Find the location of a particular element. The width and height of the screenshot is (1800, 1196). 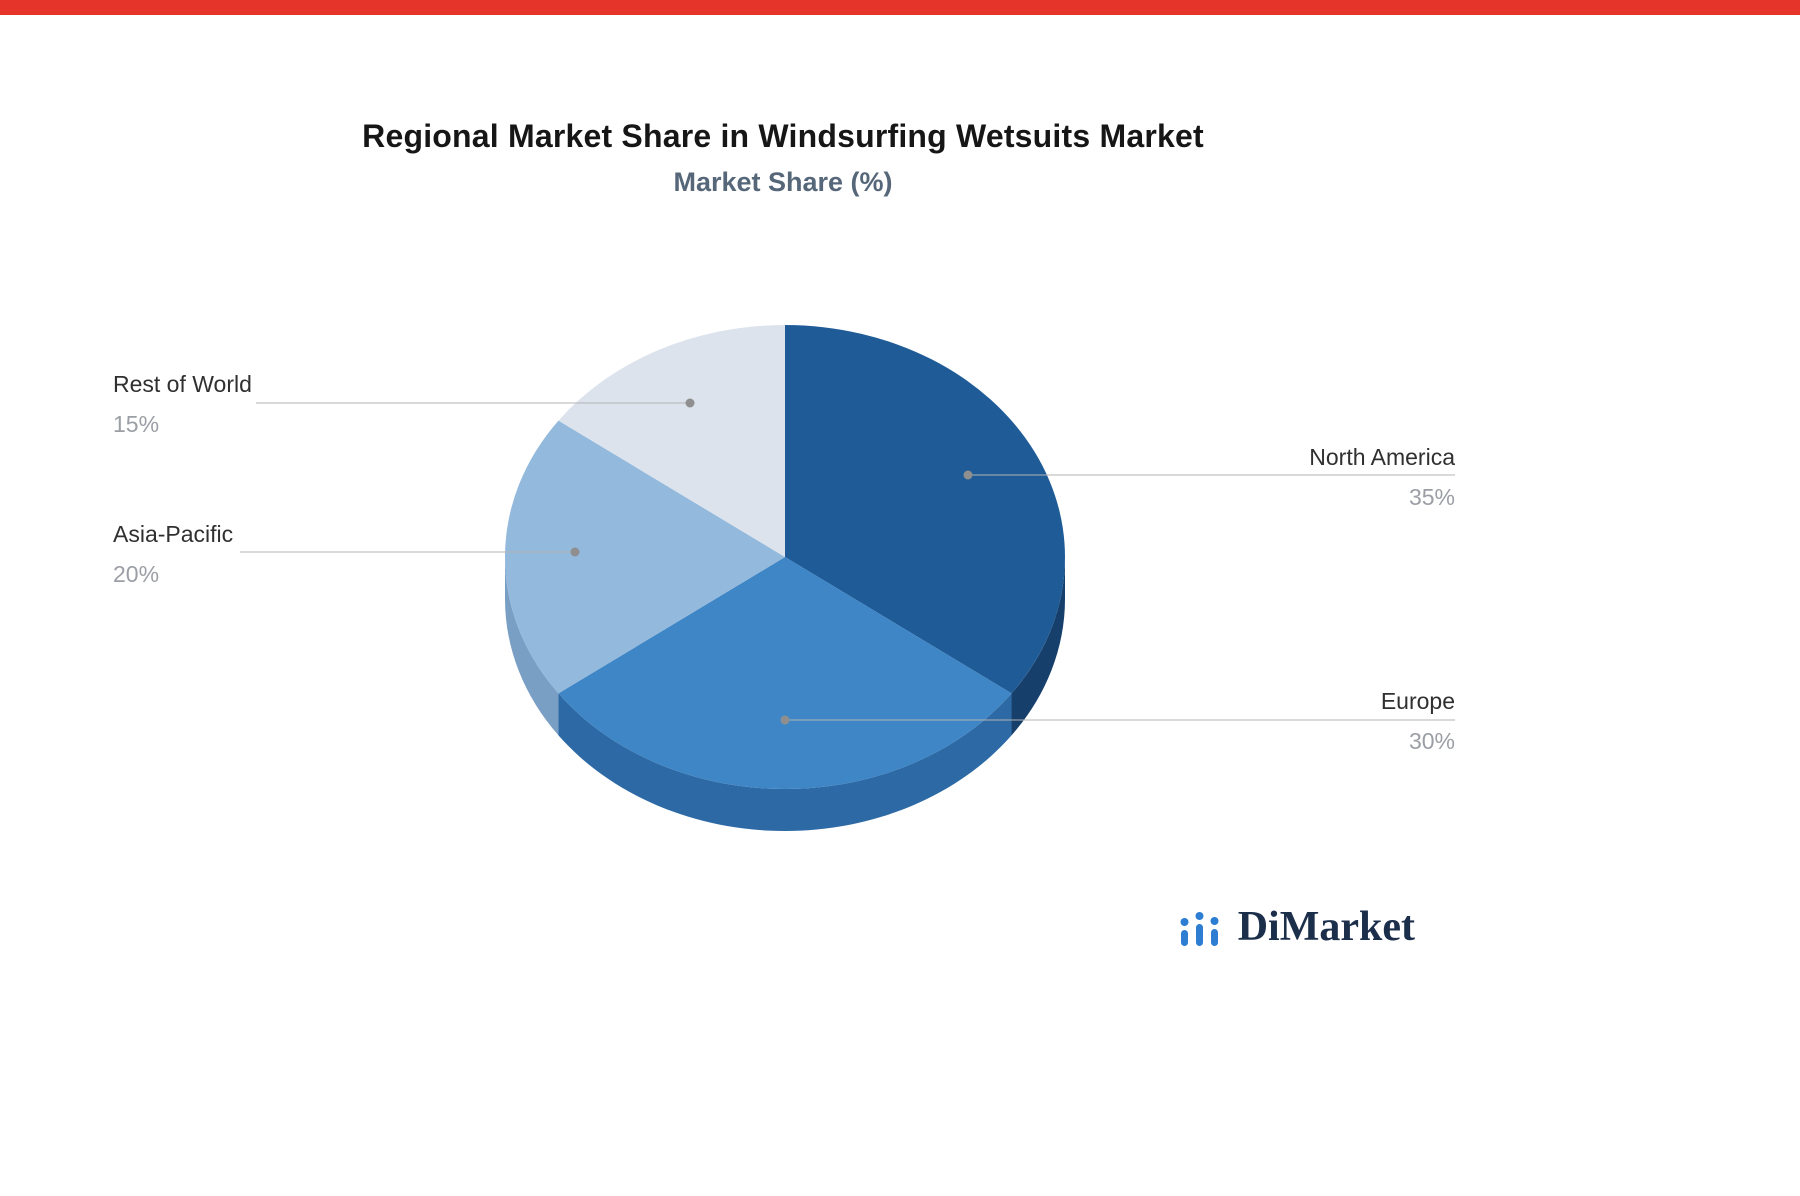

brand-name: DiMarket is located at coordinates (1326, 927).